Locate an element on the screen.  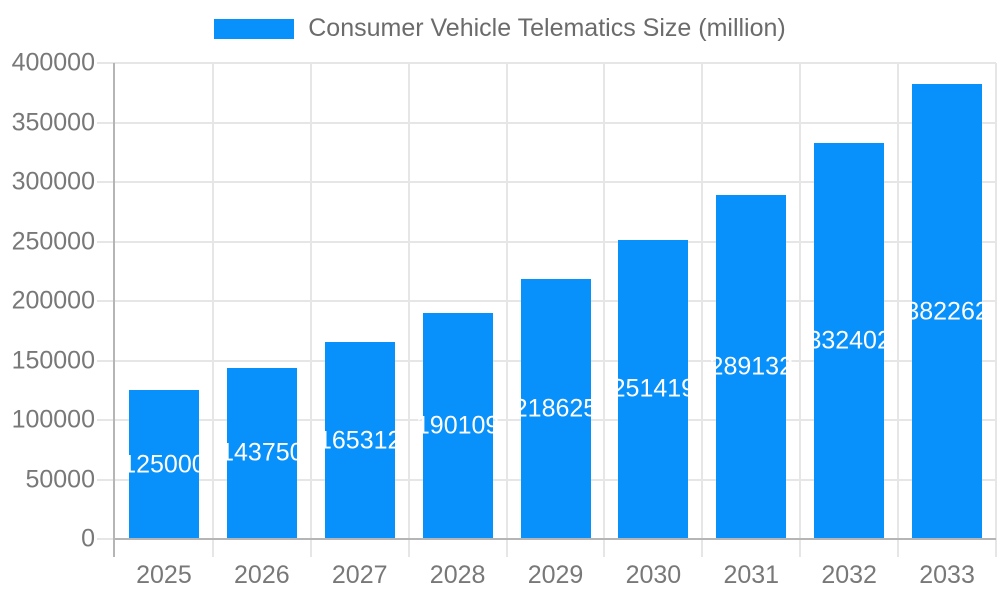
bar-value-label: 125000 is located at coordinates (164, 464).